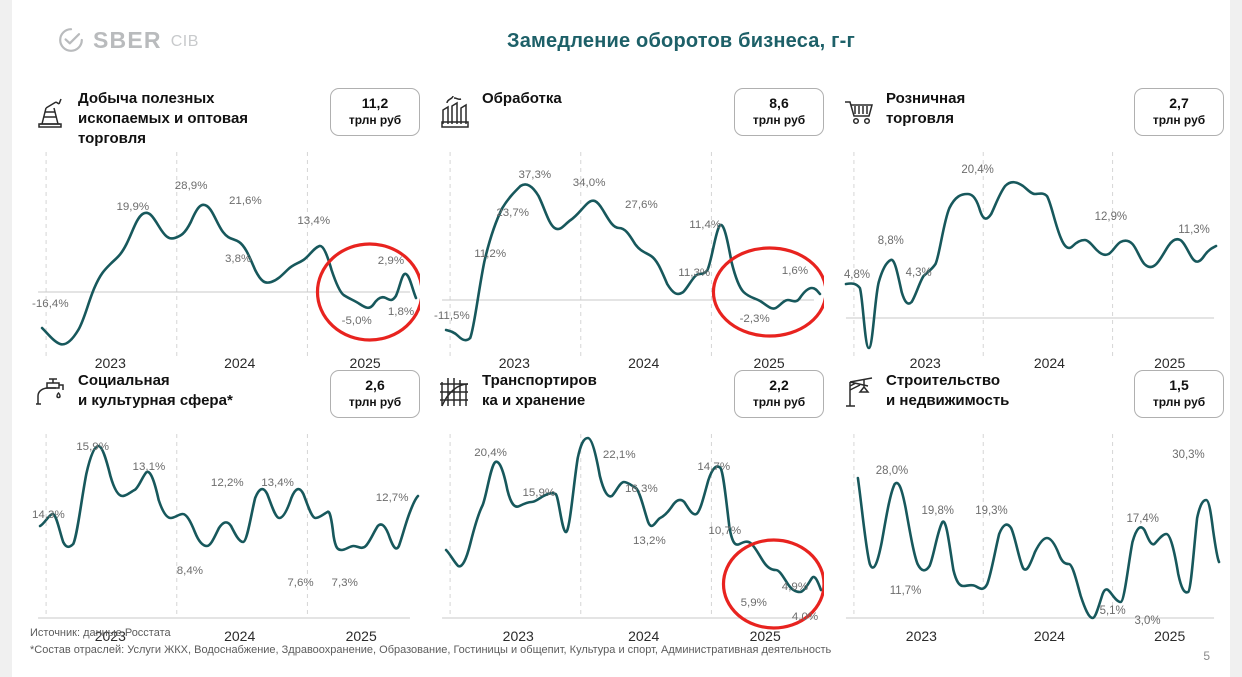  Describe the element at coordinates (490, 254) in the screenshot. I see `data-label: 11,2%` at that location.